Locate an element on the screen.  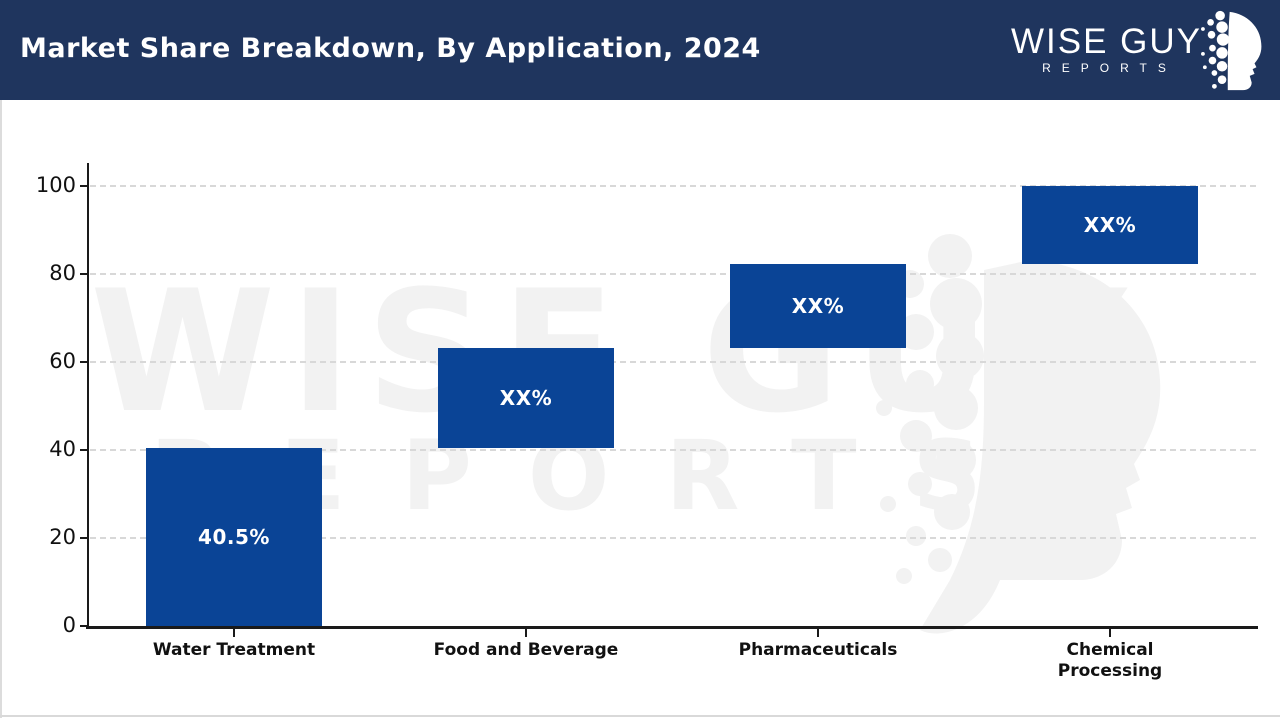
bar-value-label-chemical-processing: XX% is located at coordinates (1110, 224).